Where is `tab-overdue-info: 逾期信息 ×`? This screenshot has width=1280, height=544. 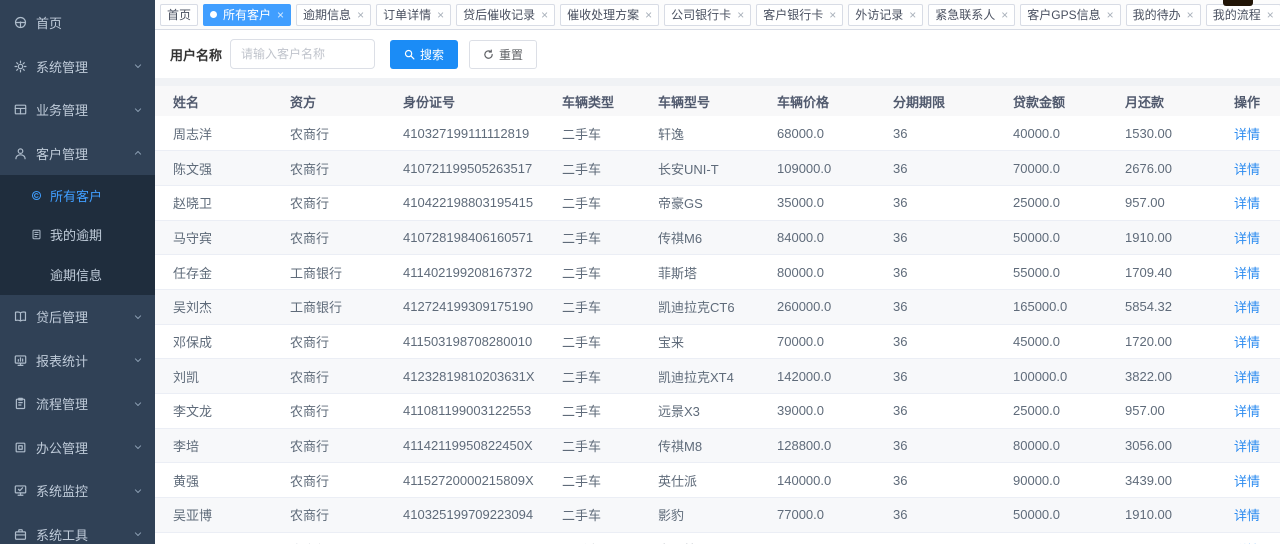
tab-overdue-info: 逾期信息 × is located at coordinates (334, 14).